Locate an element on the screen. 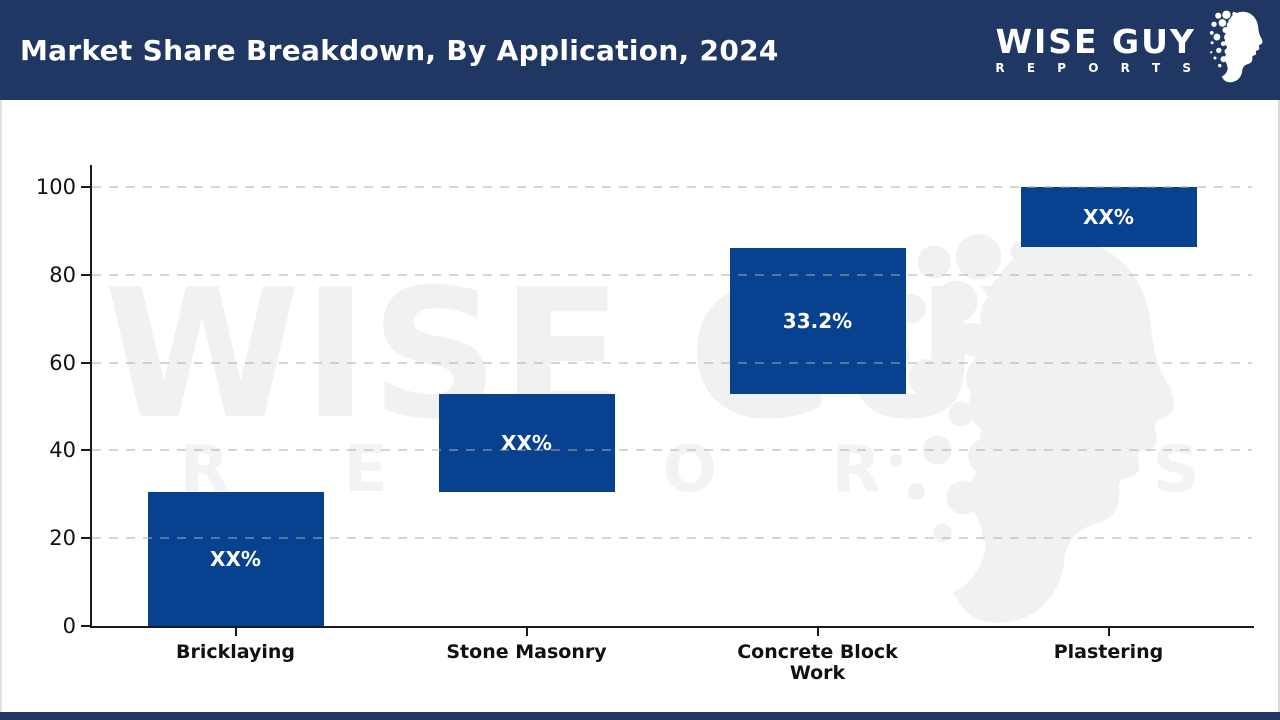 Image resolution: width=1280 pixels, height=720 pixels. y-tick-label-0: 0 is located at coordinates (69, 626).